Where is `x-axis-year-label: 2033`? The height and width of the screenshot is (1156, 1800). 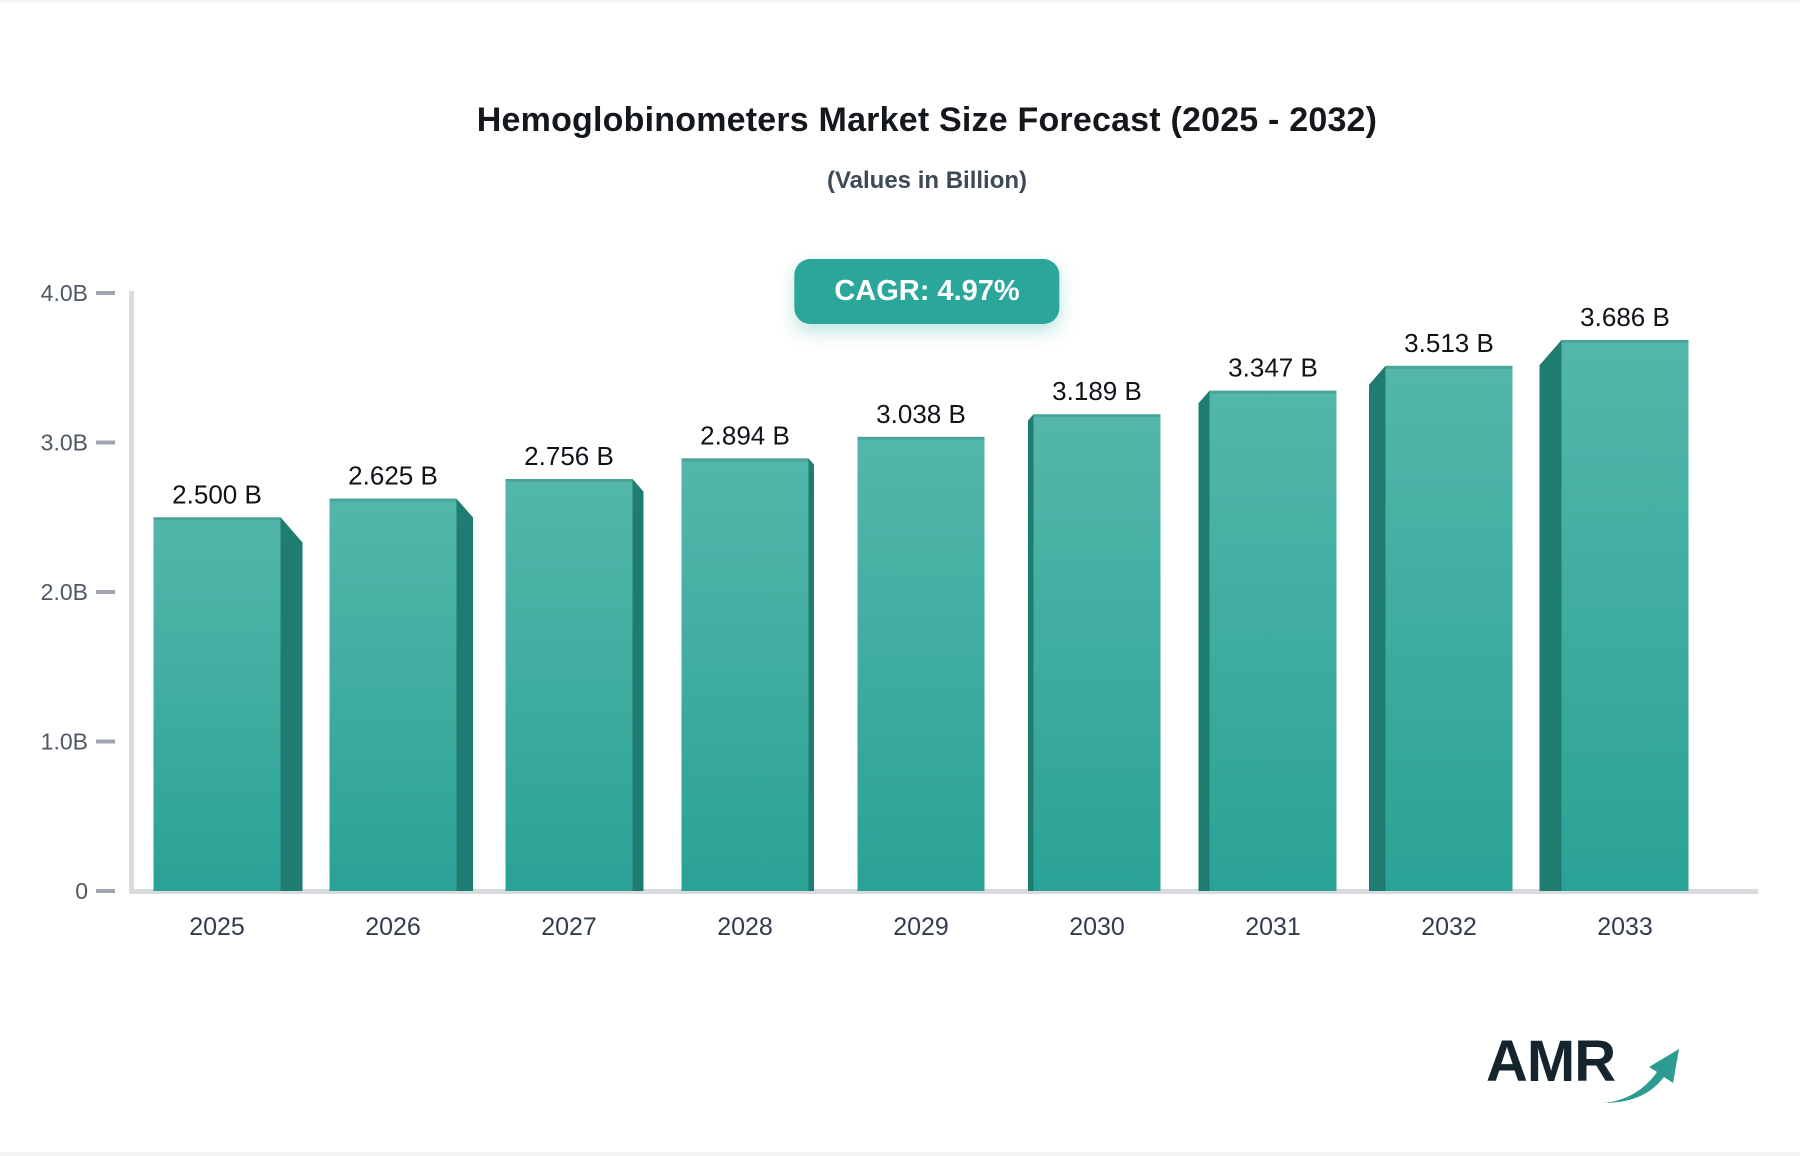 x-axis-year-label: 2033 is located at coordinates (1625, 927).